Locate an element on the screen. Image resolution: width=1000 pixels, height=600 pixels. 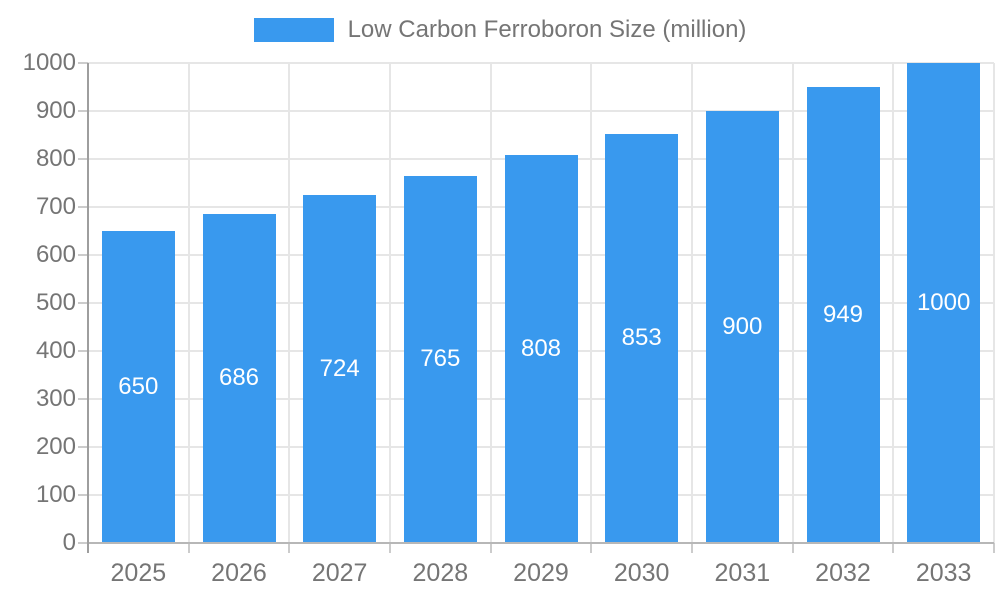
bar-value-label: 650 is located at coordinates (138, 386).